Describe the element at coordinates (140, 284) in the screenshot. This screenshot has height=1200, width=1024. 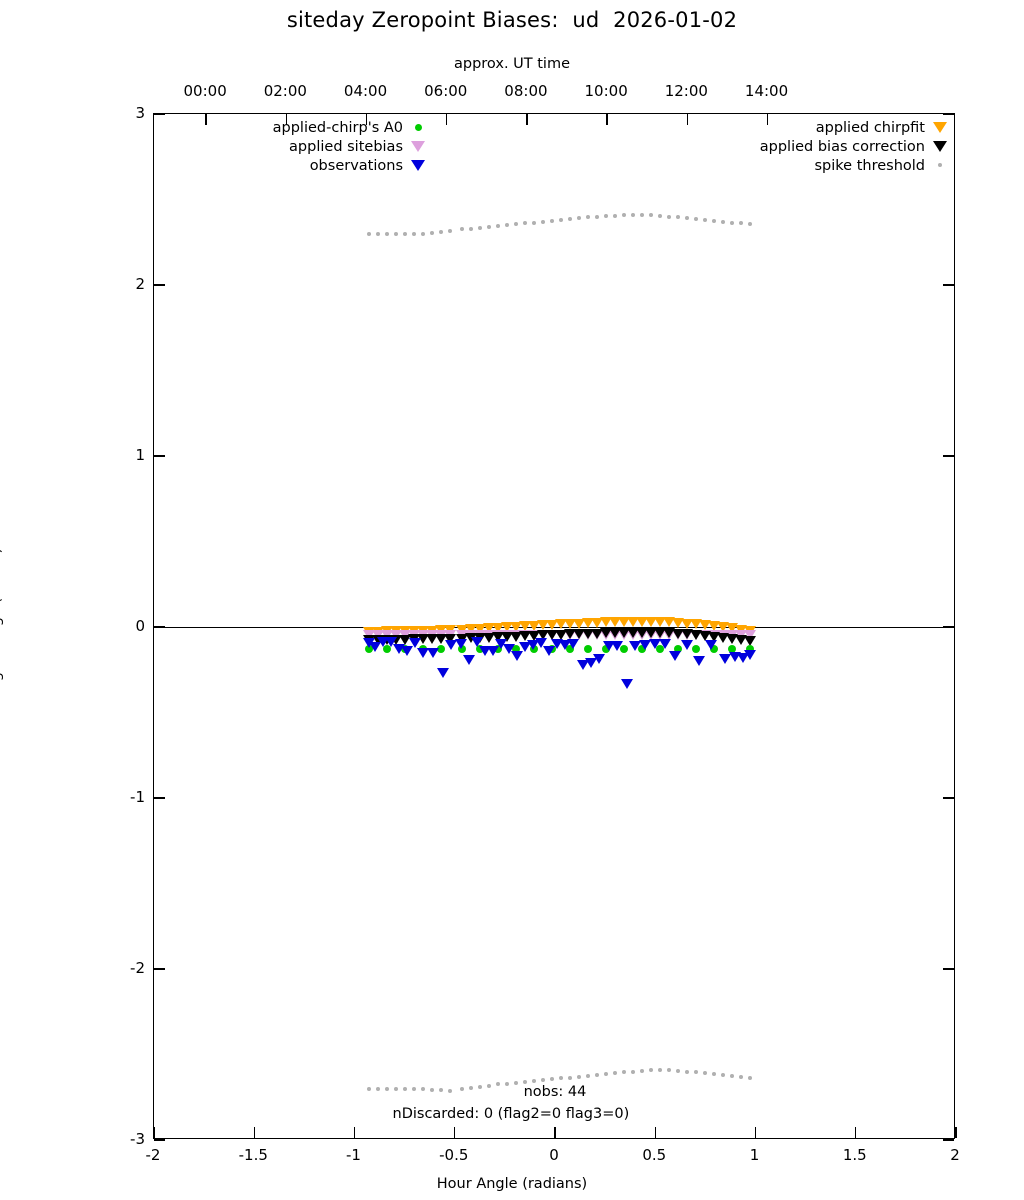
I see `y-tick-label: 2` at that location.